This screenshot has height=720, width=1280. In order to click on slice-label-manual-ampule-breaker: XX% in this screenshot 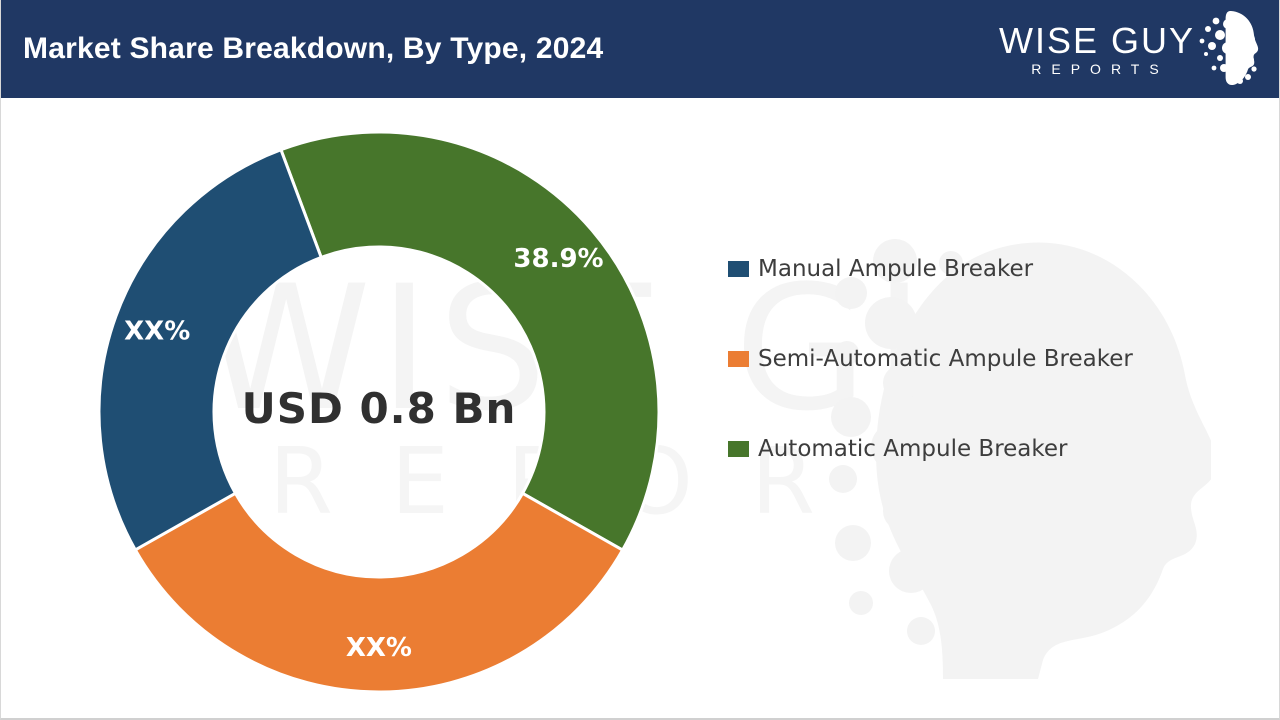, I will do `click(157, 331)`.